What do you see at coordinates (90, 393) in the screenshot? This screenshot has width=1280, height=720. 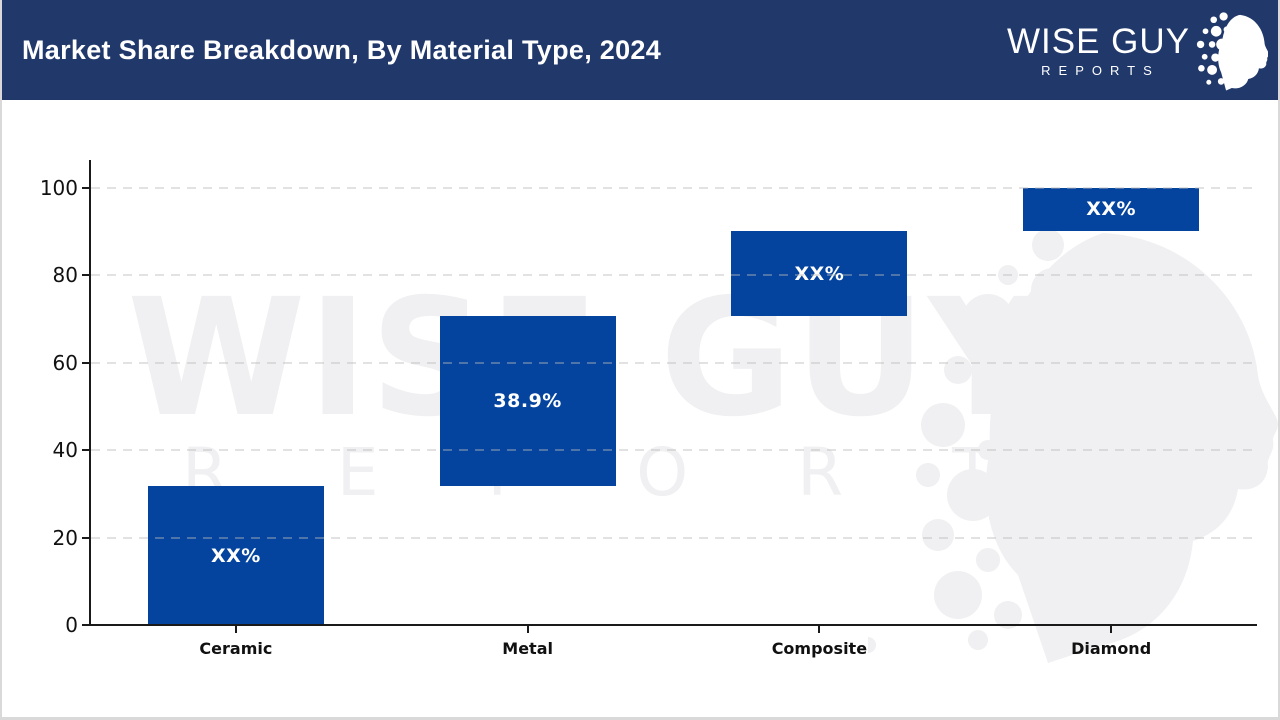 I see `y-axis-line` at bounding box center [90, 393].